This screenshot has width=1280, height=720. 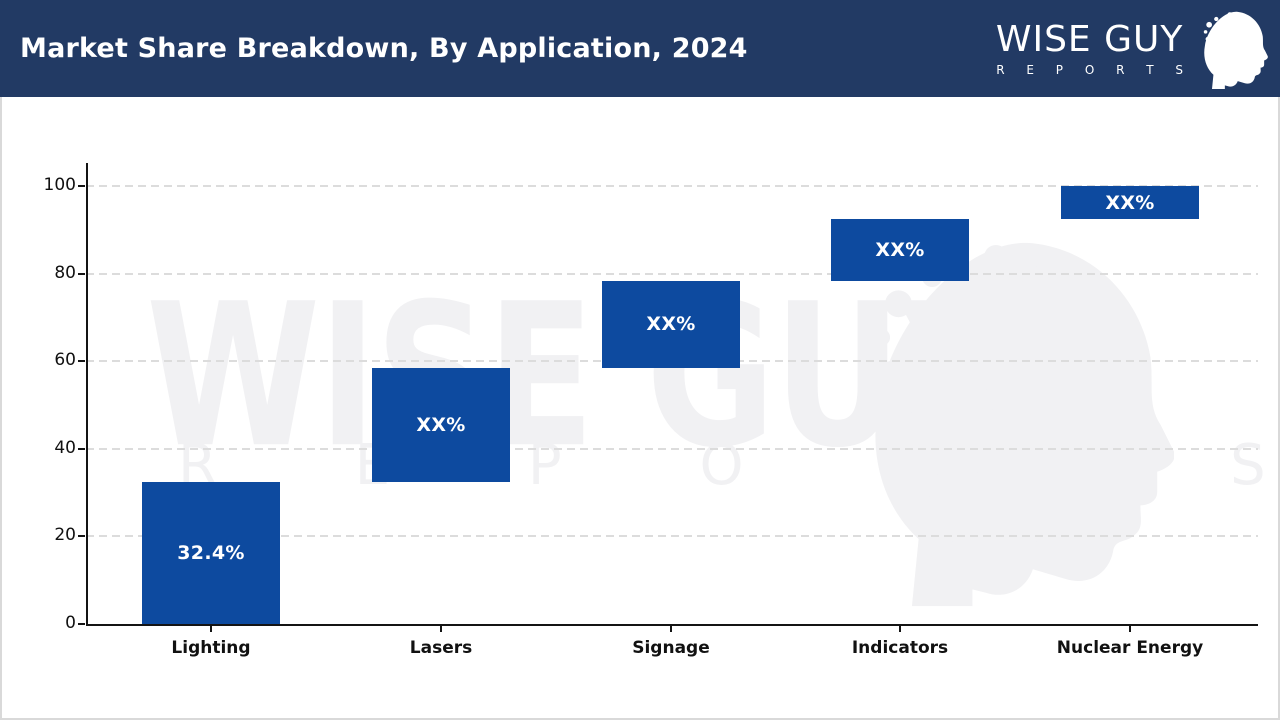 What do you see at coordinates (1089, 39) in the screenshot?
I see `logo-wordmark: WISE GUY` at bounding box center [1089, 39].